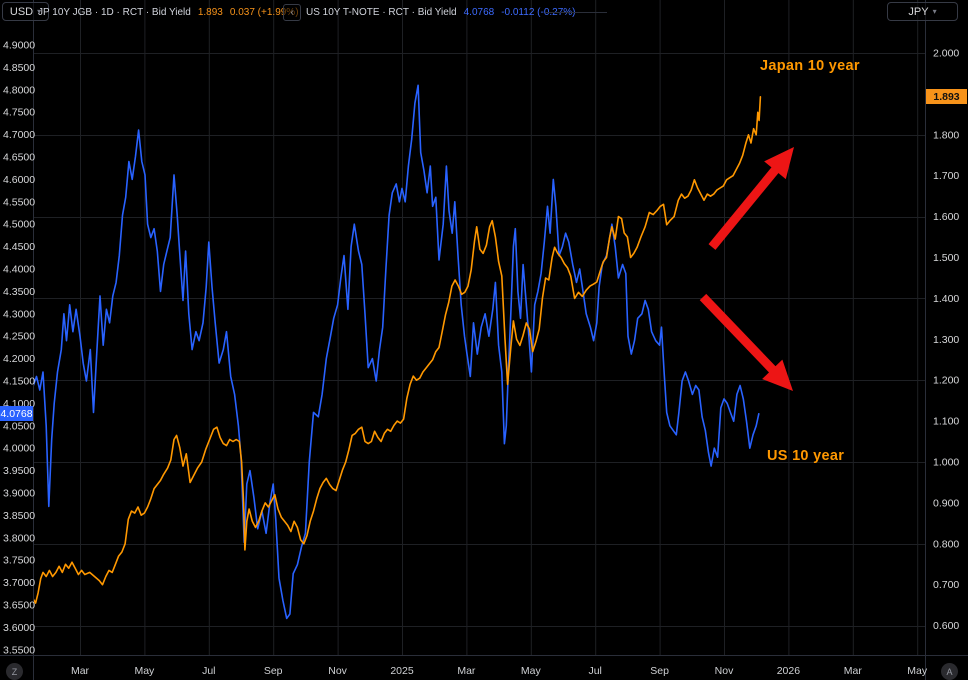 The width and height of the screenshot is (968, 680). What do you see at coordinates (538, 12) in the screenshot?
I see `legend-us-change: -0.0112 (-0.27%)` at bounding box center [538, 12].